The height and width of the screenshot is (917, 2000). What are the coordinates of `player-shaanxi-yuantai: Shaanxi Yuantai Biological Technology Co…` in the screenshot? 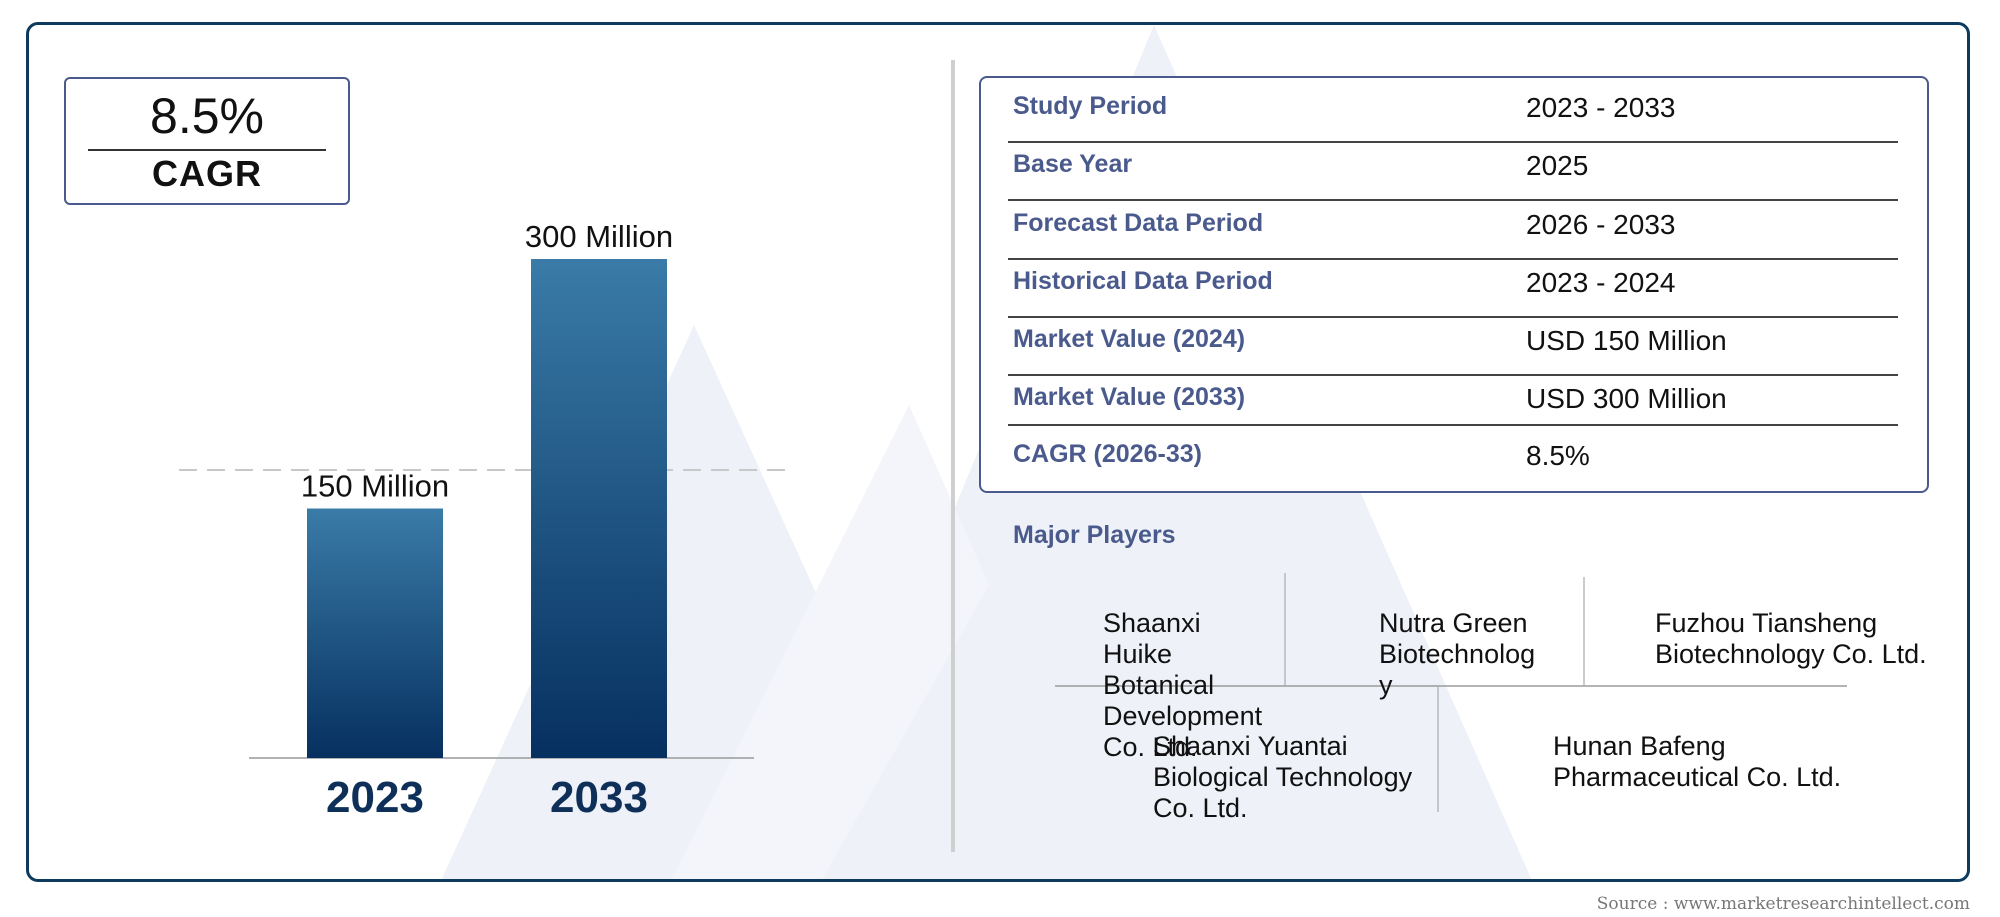 It's located at (1283, 777).